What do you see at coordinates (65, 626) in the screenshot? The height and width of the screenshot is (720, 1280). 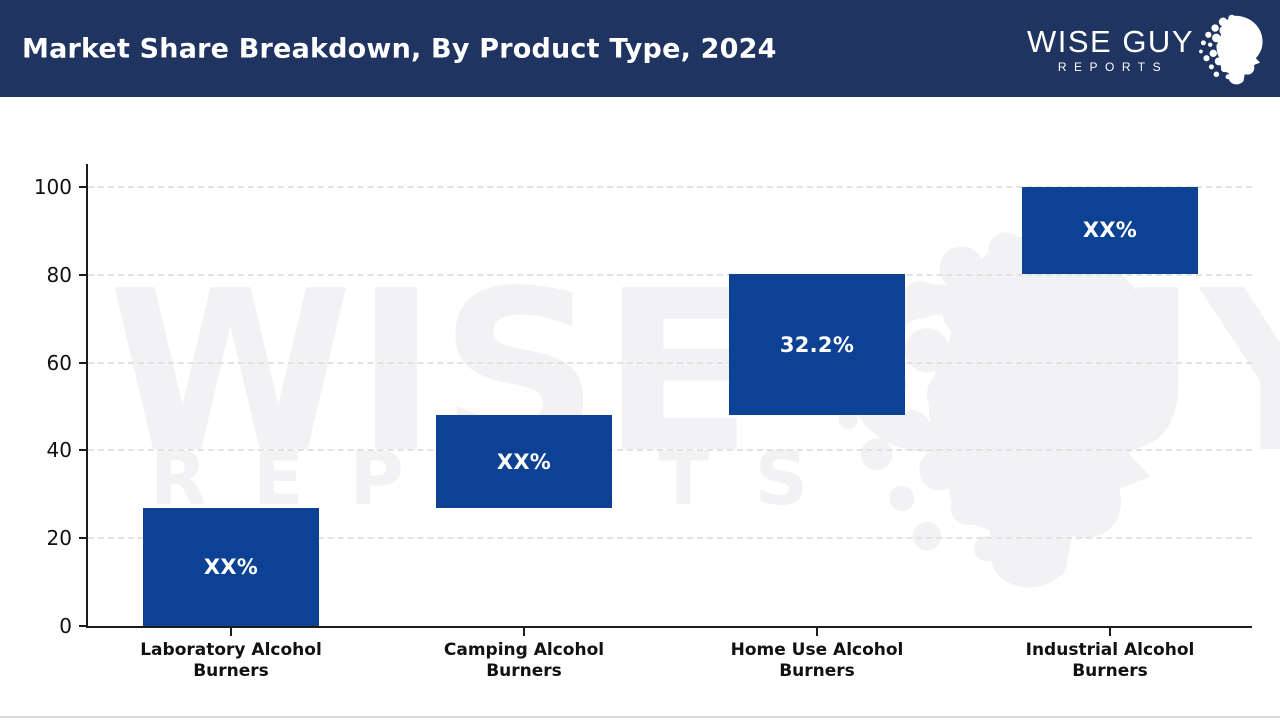 I see `y-tick-label: 0` at bounding box center [65, 626].